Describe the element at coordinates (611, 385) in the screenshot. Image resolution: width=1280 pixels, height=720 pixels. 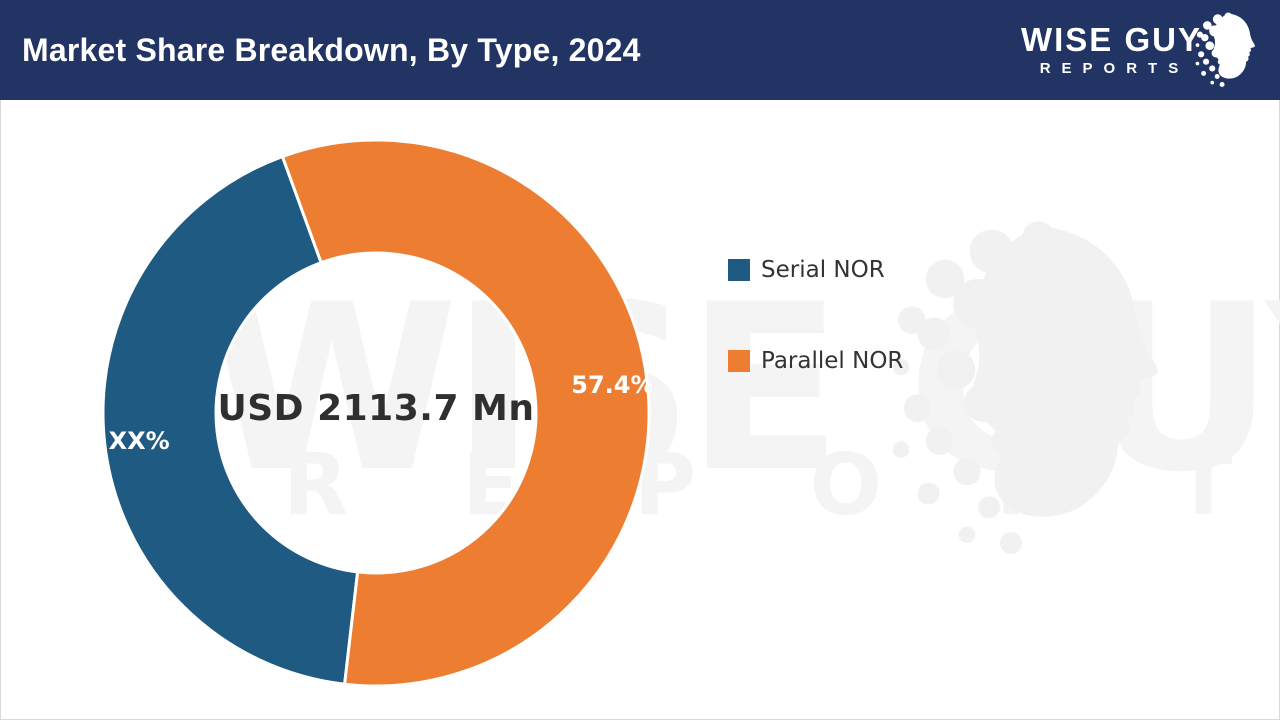
I see `segment-label: 57.4%` at that location.